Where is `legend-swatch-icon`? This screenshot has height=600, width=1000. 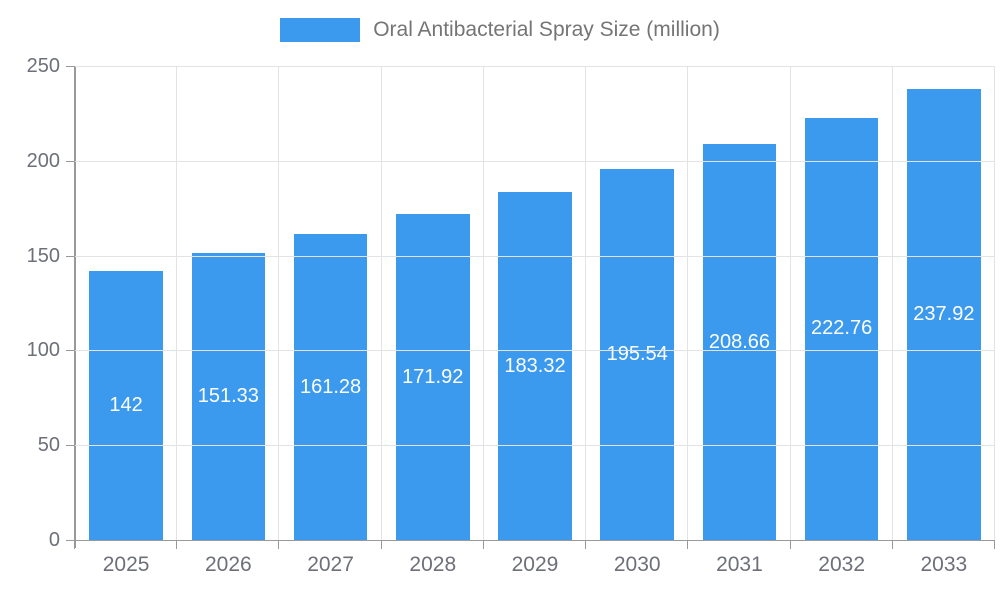 legend-swatch-icon is located at coordinates (320, 30).